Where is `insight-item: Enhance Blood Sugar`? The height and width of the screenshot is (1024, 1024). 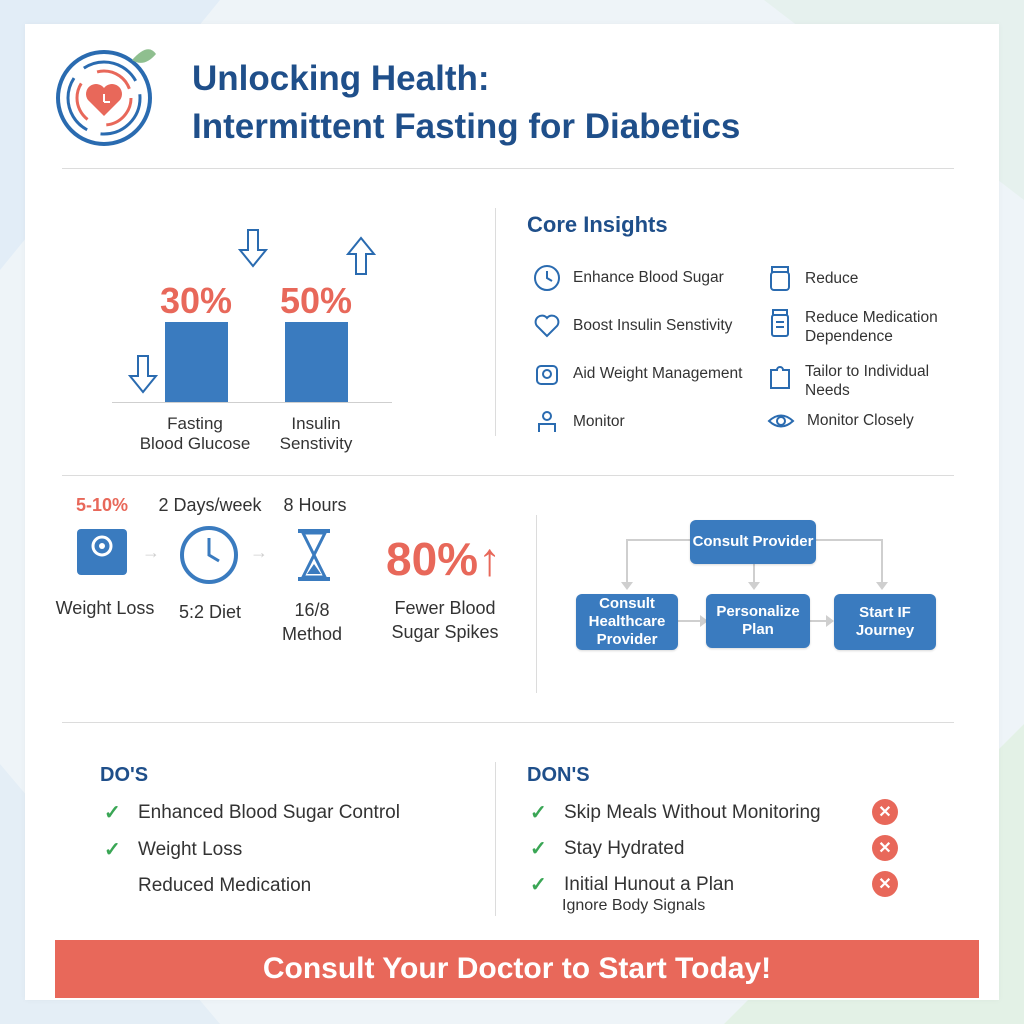 insight-item: Enhance Blood Sugar is located at coordinates (628, 278).